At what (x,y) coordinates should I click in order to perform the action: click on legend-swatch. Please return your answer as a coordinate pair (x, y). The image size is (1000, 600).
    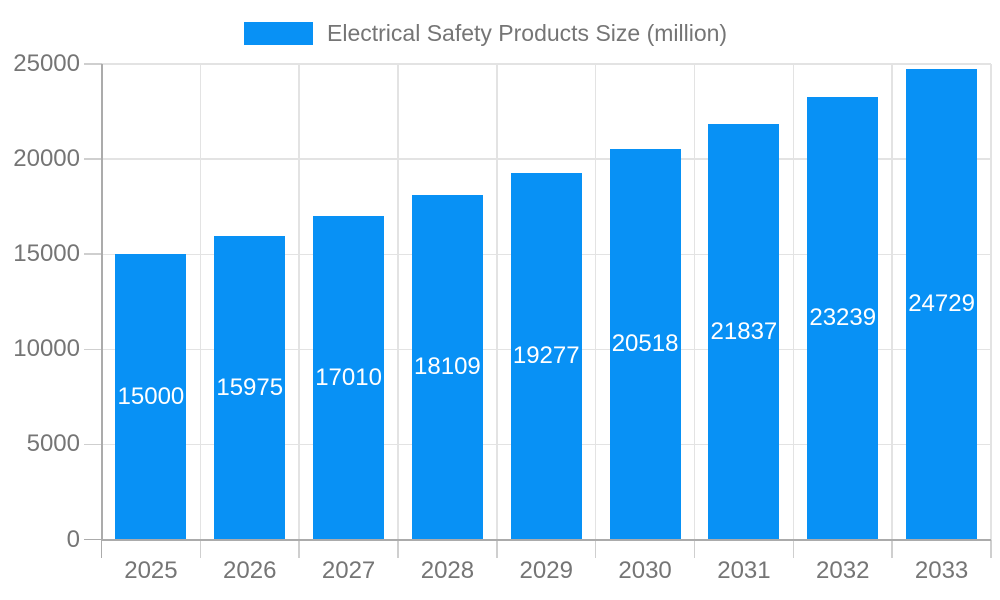
    Looking at the image, I should click on (278, 33).